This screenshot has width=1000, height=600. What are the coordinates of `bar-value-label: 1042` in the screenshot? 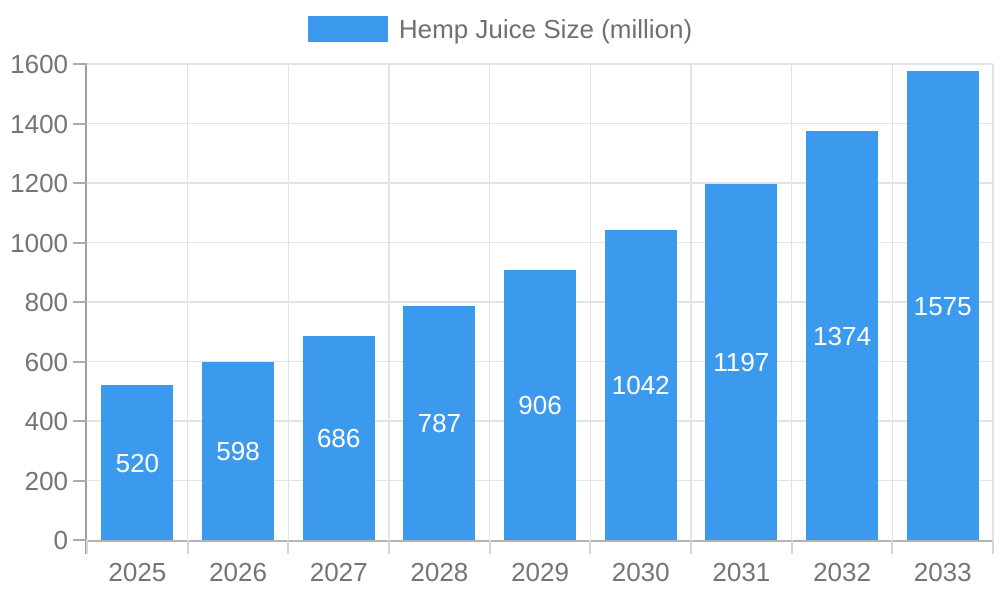 It's located at (640, 384).